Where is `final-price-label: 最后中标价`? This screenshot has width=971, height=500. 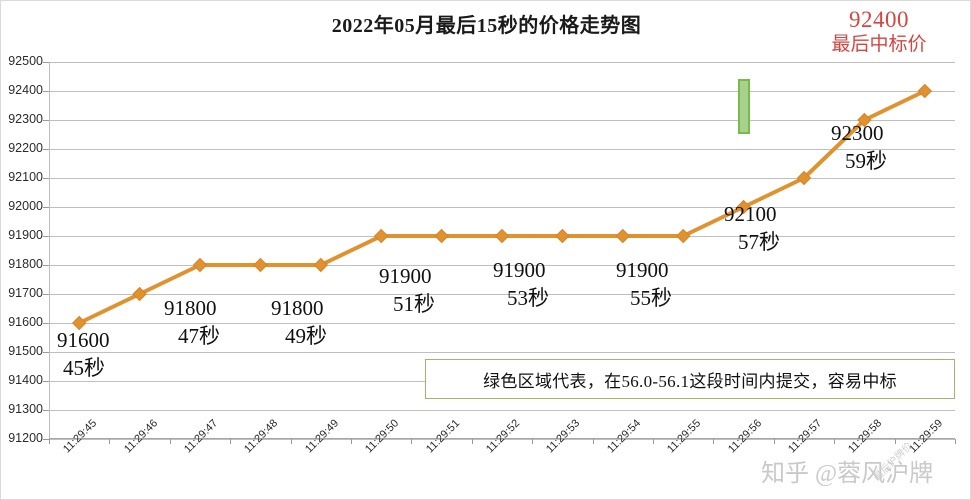 final-price-label: 最后中标价 is located at coordinates (879, 44).